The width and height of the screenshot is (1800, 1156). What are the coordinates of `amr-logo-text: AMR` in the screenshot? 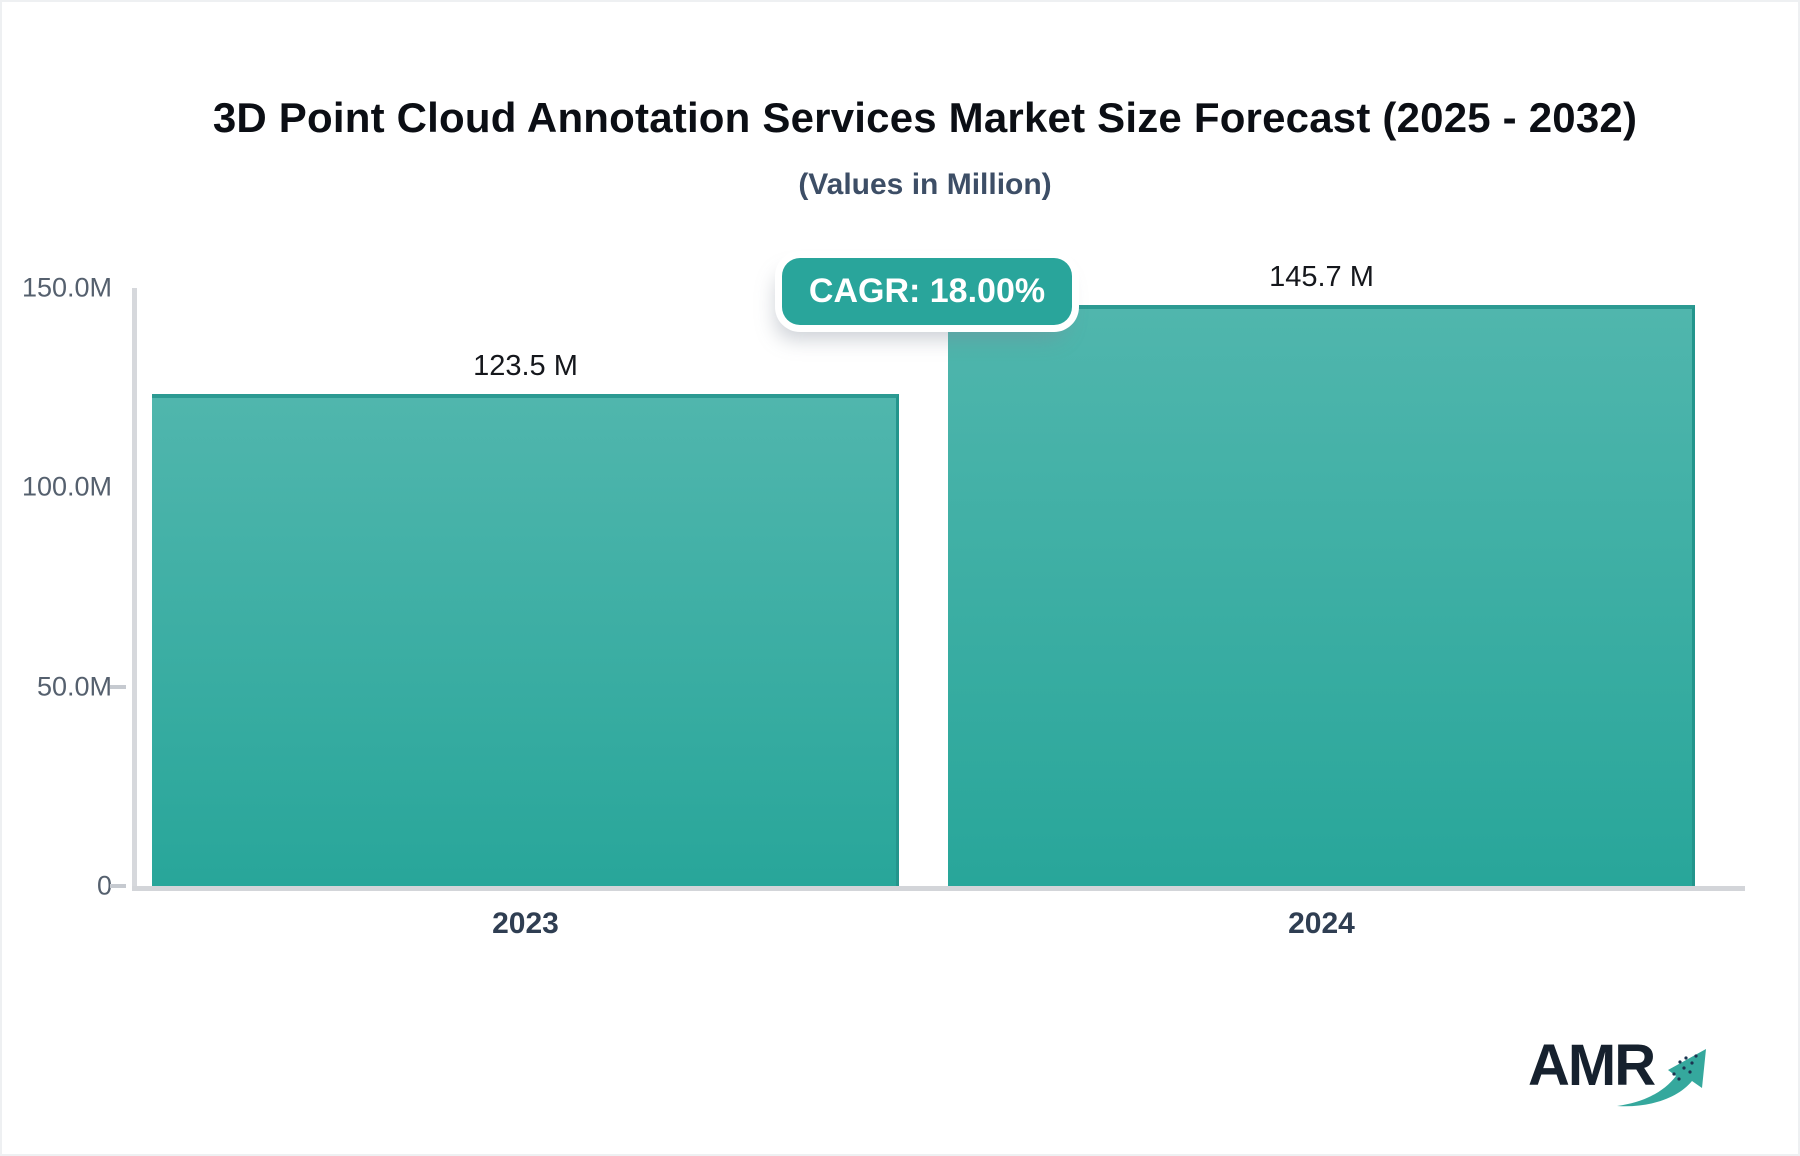 It's located at (1592, 1065).